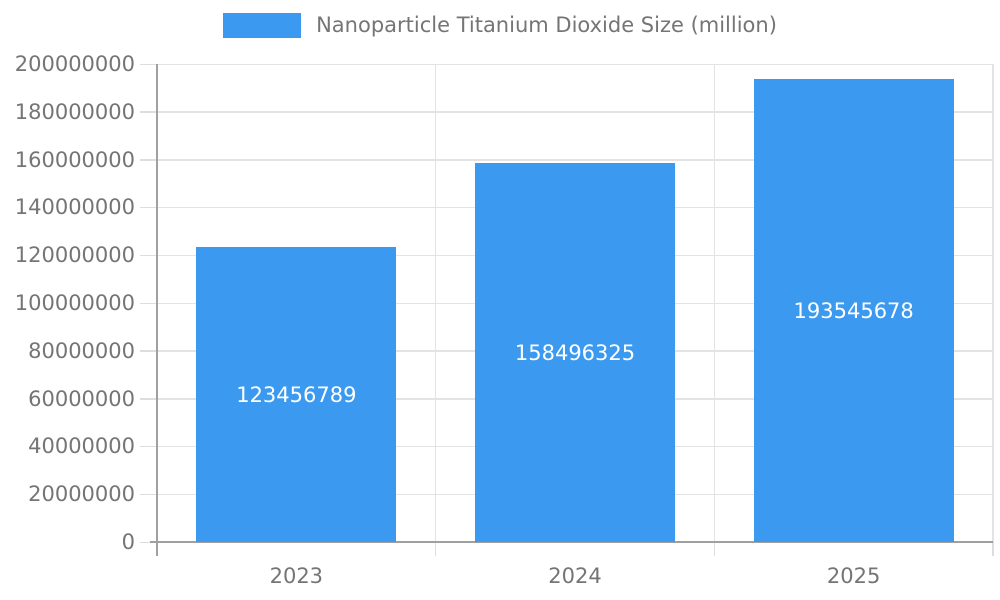 The width and height of the screenshot is (1000, 600). I want to click on y-axis-tick-label: 140000000, so click(74, 207).